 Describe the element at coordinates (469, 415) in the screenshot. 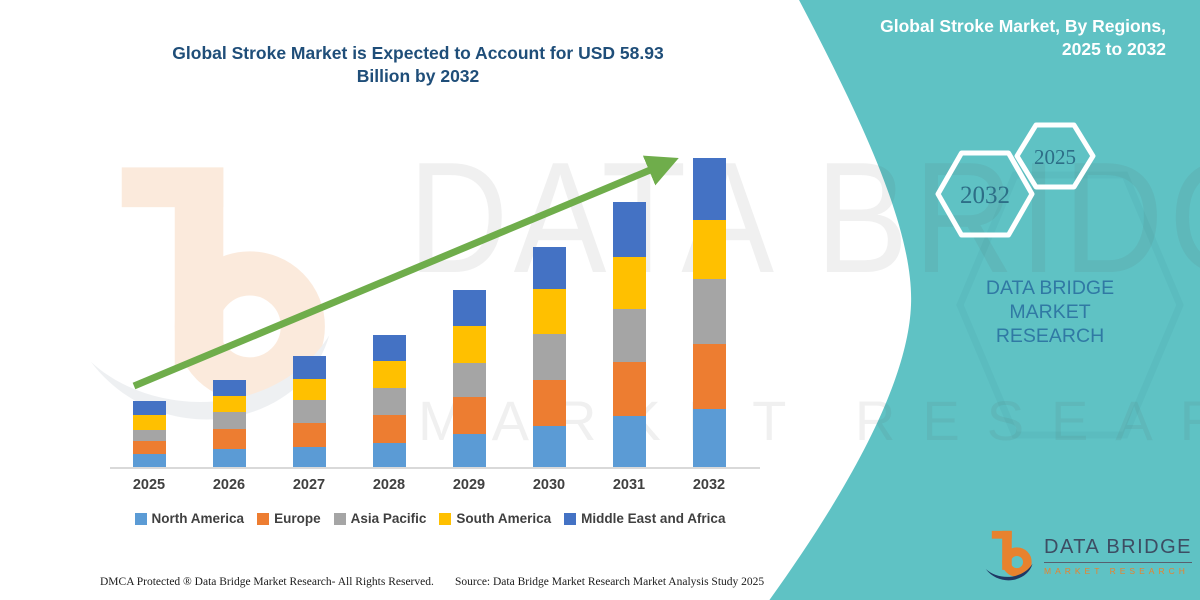

I see `bar-segment-2029-europe` at that location.